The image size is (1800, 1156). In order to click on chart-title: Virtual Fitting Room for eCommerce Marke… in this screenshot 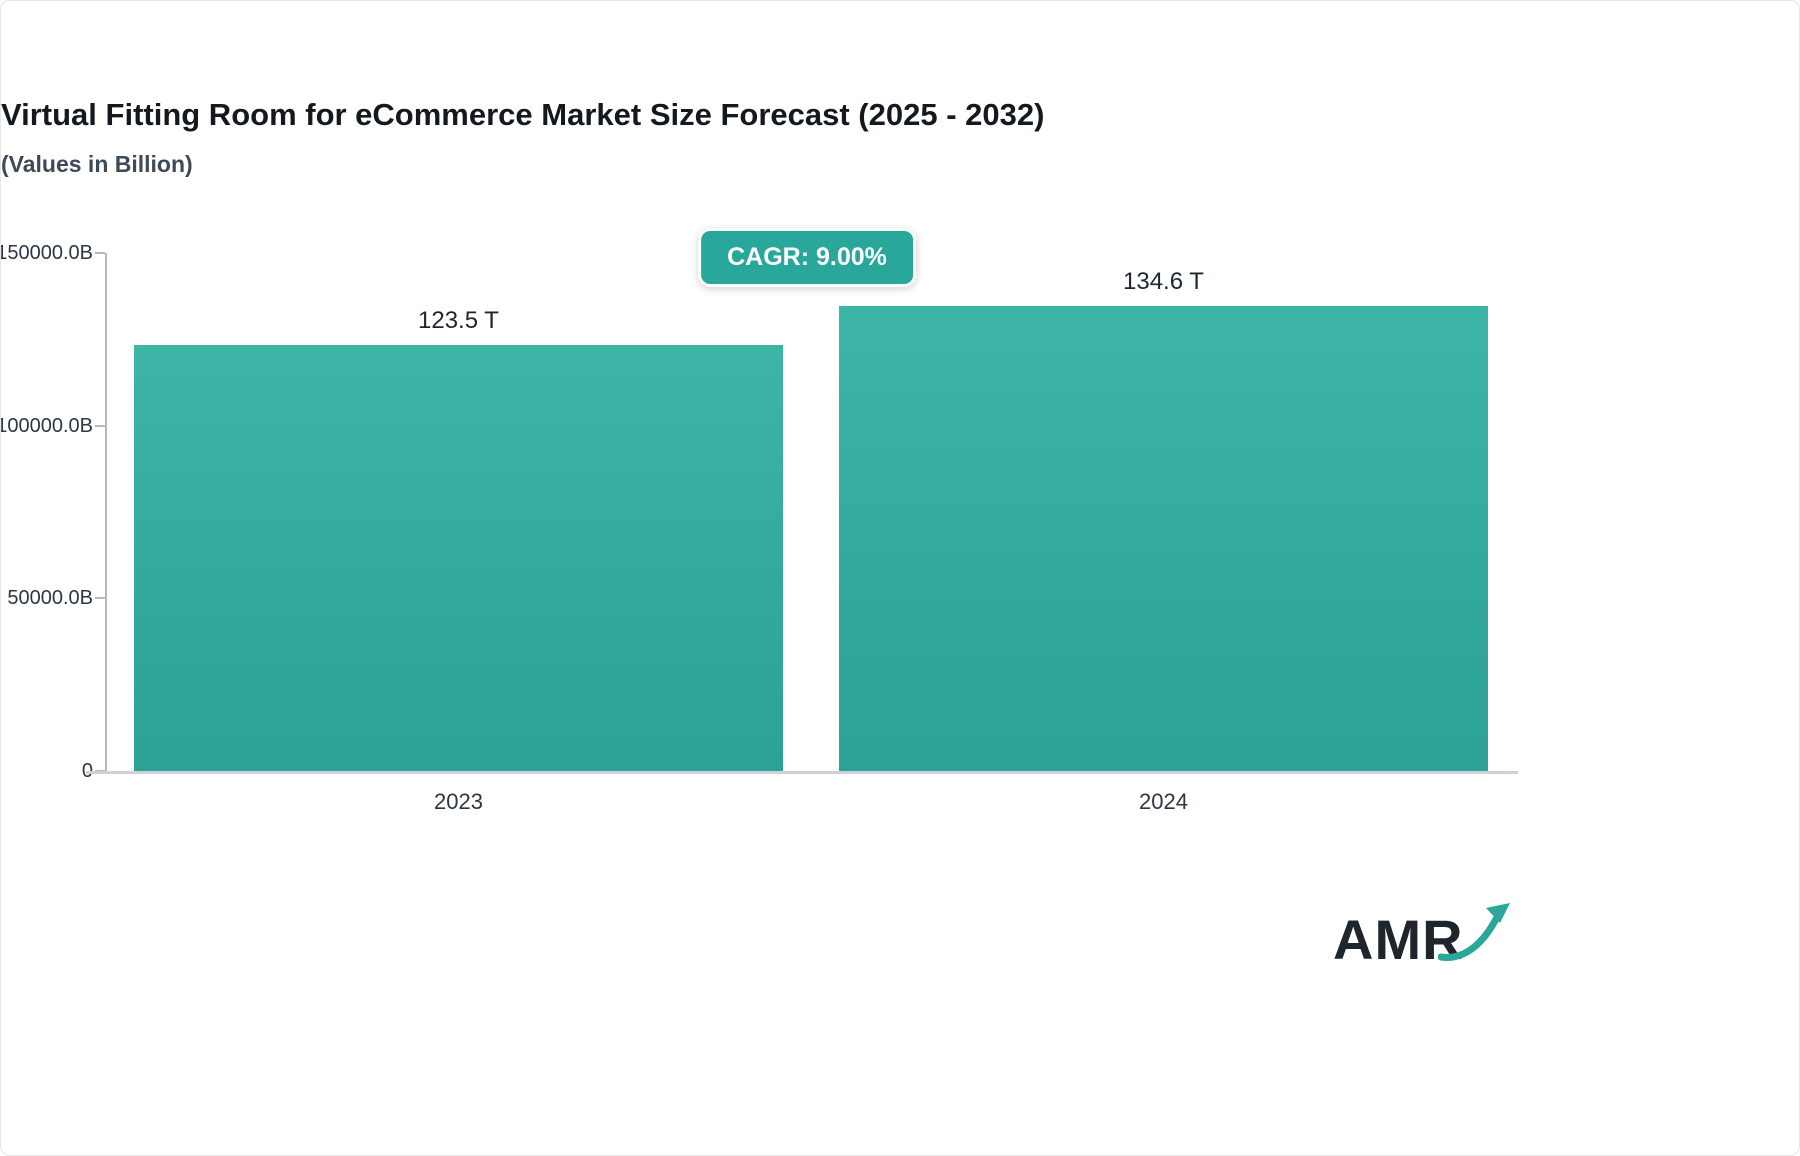, I will do `click(523, 114)`.